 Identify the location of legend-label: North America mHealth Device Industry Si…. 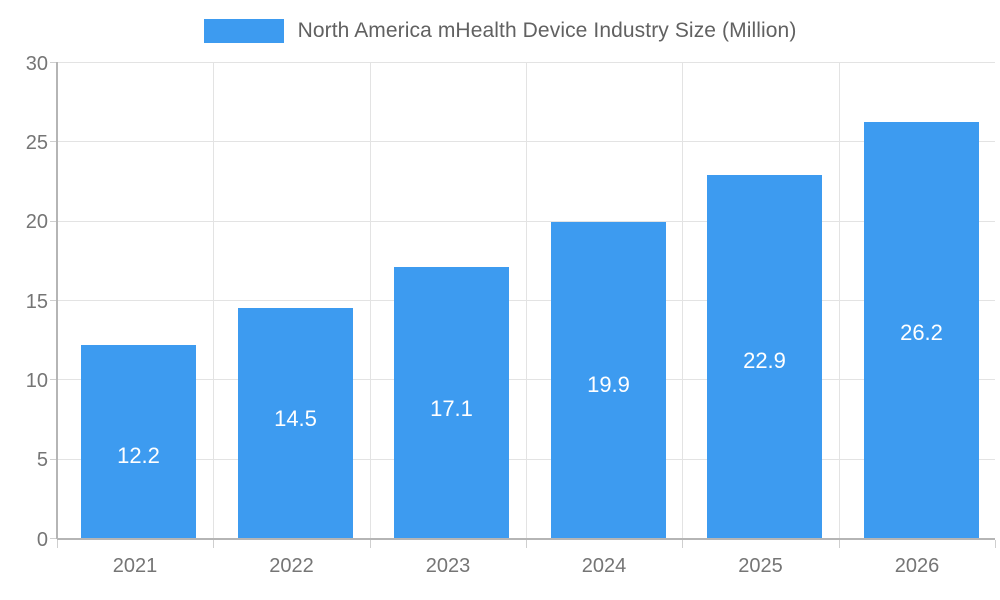
(547, 30).